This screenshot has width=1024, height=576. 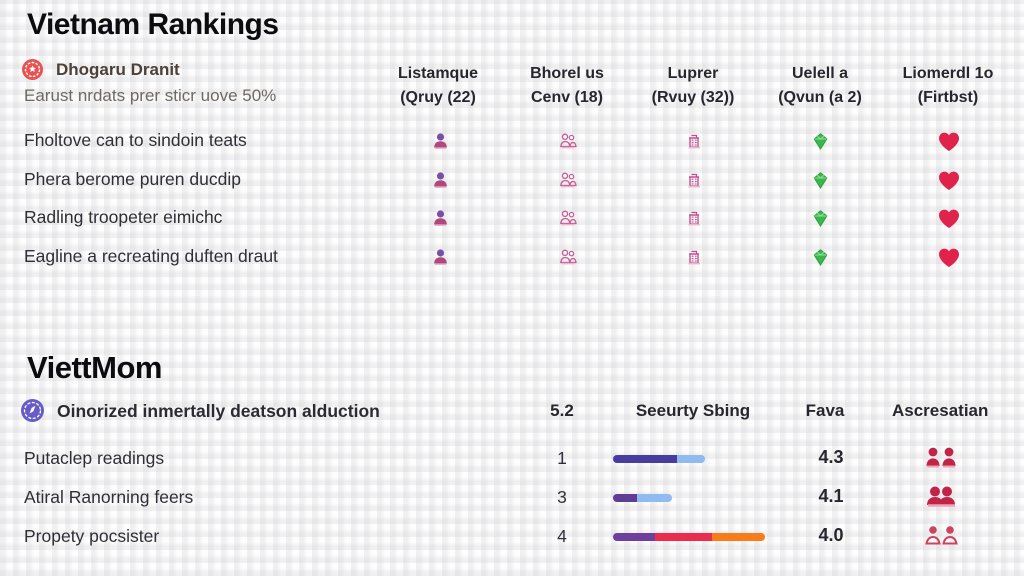 What do you see at coordinates (942, 535) in the screenshot?
I see `people-pair-outline-icon` at bounding box center [942, 535].